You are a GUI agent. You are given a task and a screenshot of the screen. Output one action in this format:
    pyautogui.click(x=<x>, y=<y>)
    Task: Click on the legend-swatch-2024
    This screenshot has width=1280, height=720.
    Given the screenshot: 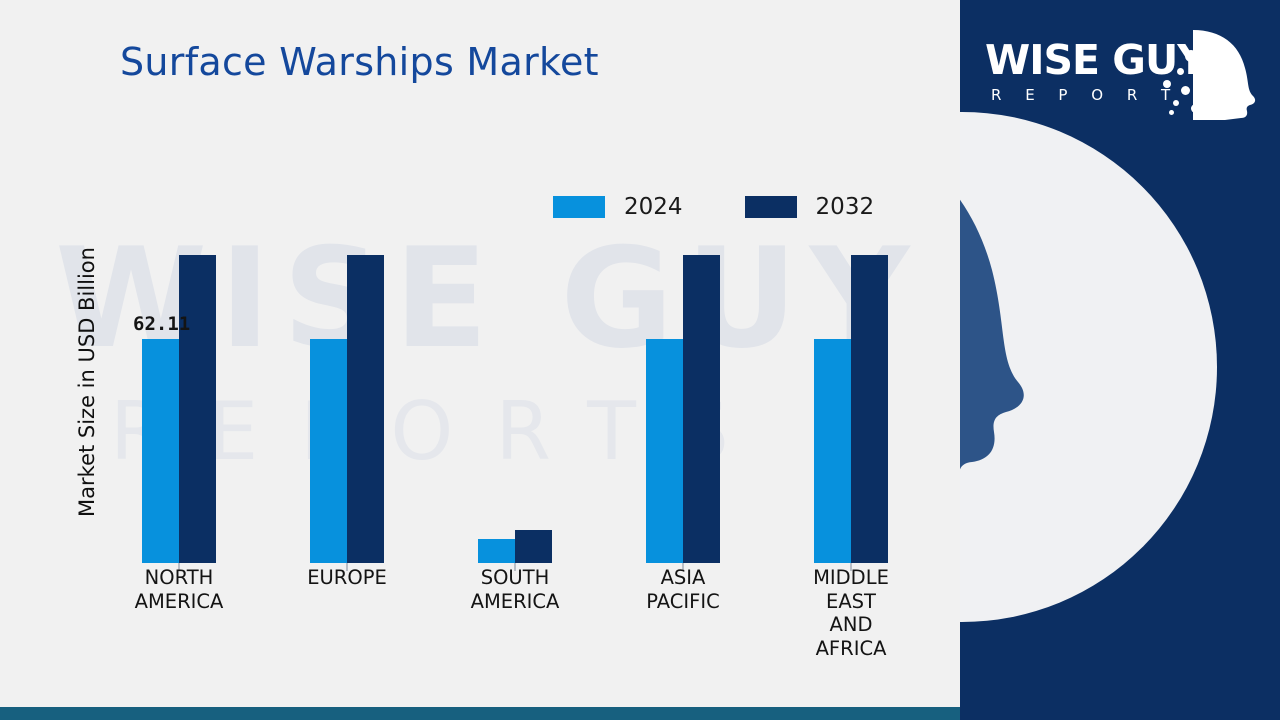 What is the action you would take?
    pyautogui.click(x=579, y=207)
    